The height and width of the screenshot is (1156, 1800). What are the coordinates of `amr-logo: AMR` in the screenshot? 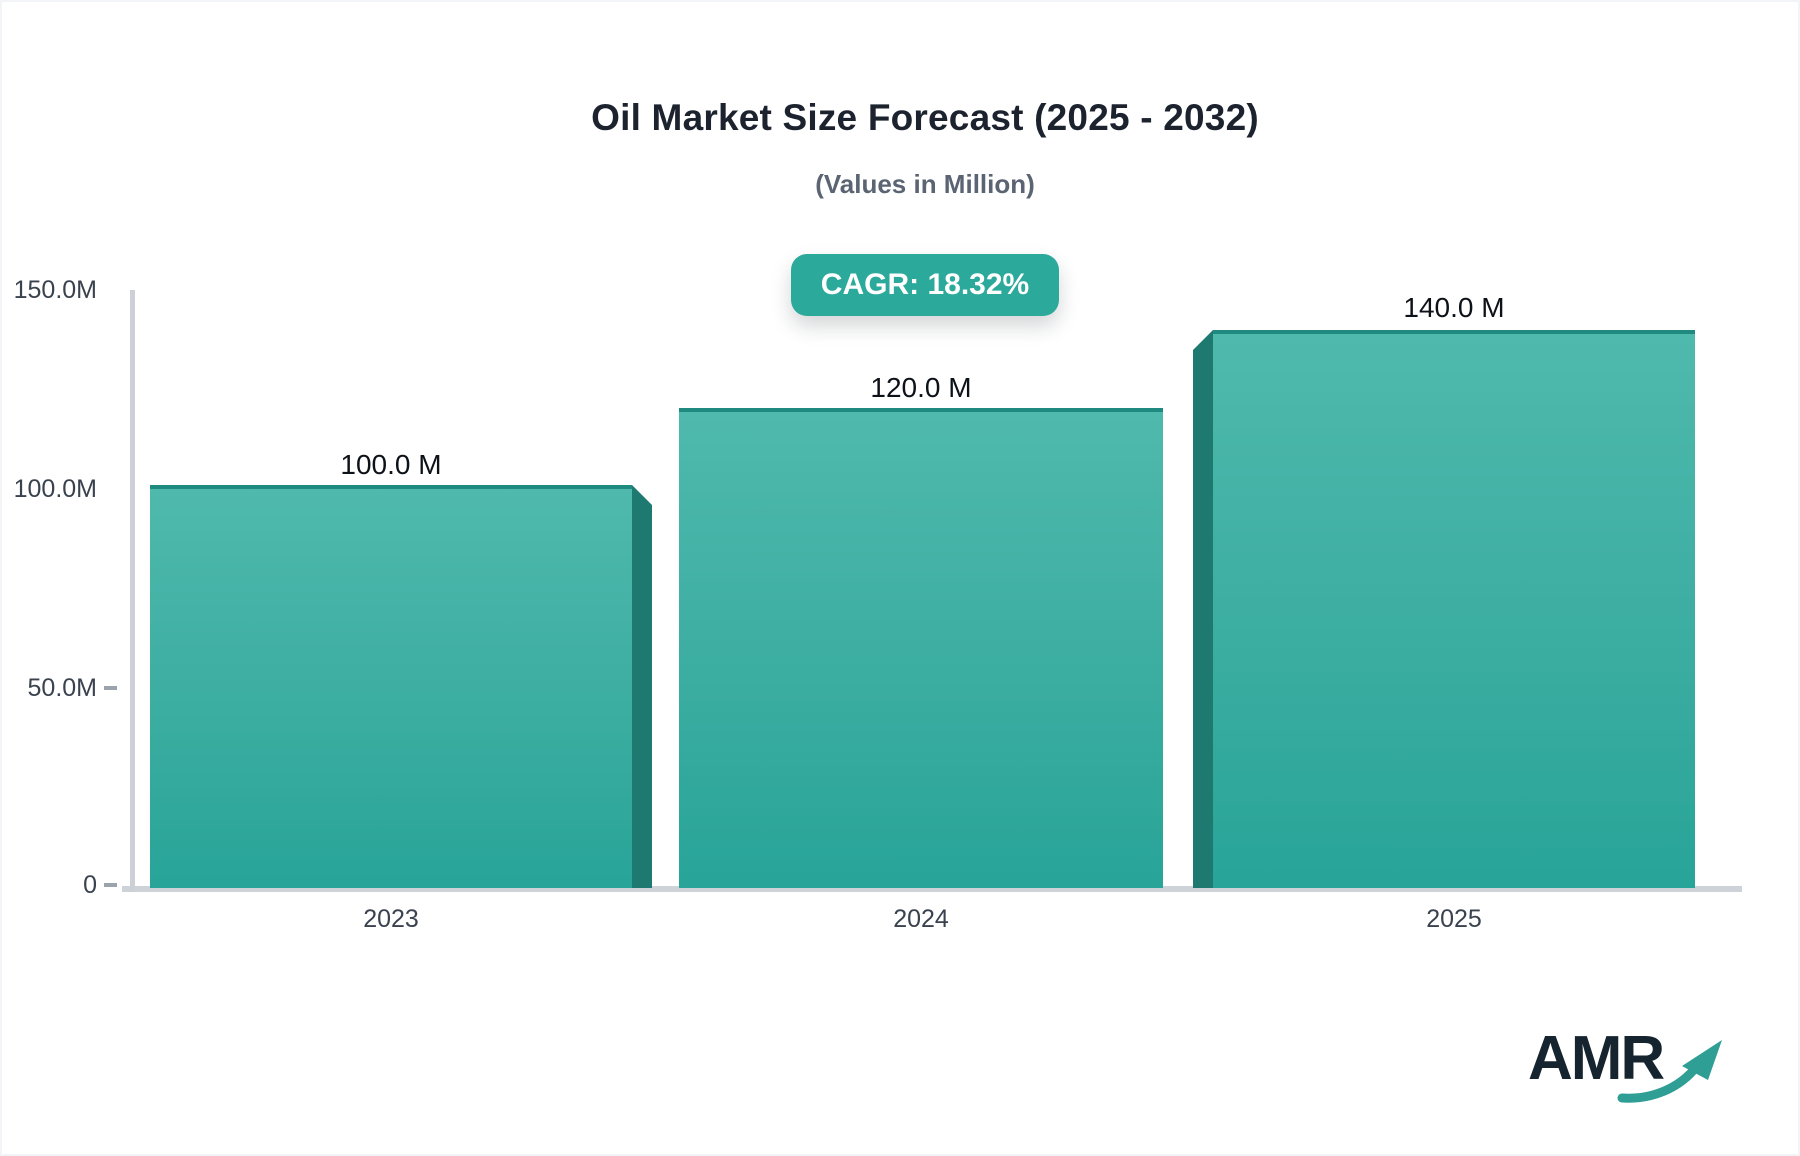 It's located at (1638, 1065).